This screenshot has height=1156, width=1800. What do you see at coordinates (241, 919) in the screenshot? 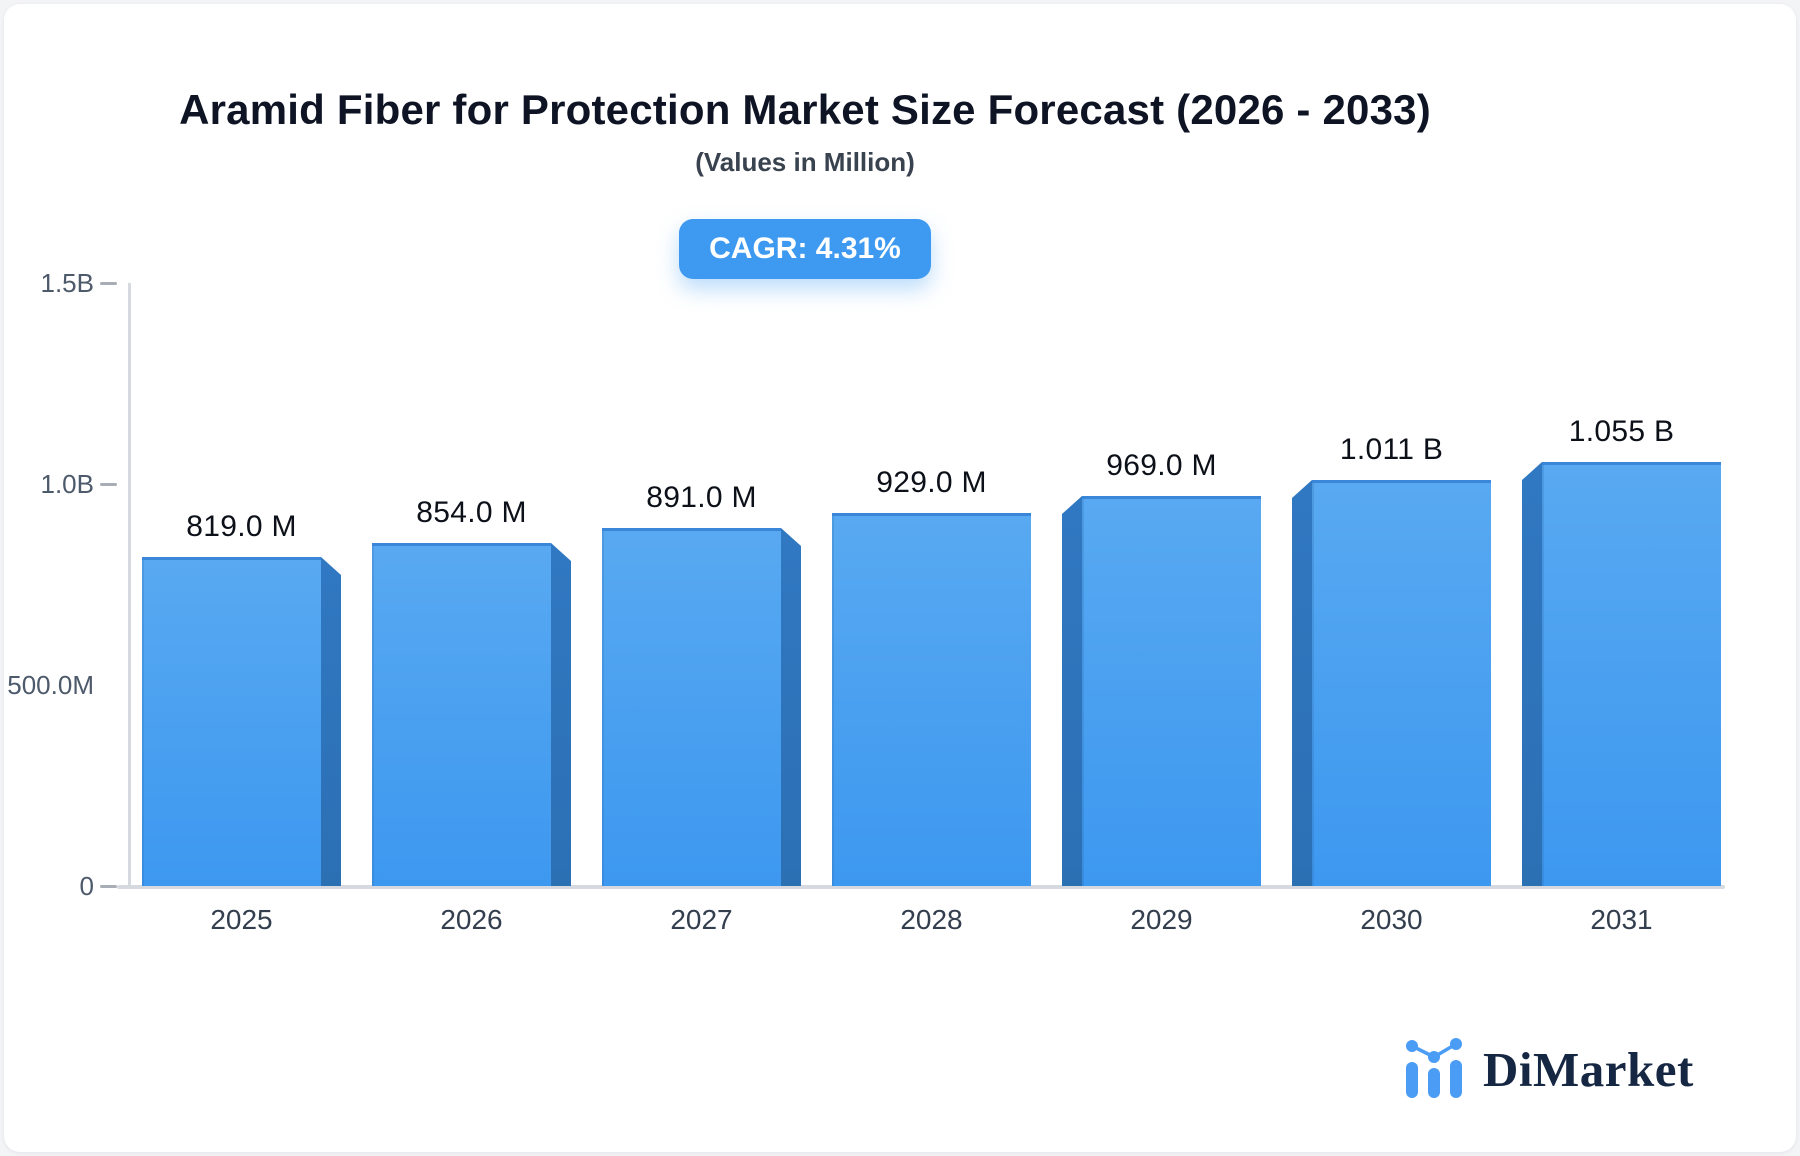
I see `x-axis-label: 2025` at bounding box center [241, 919].